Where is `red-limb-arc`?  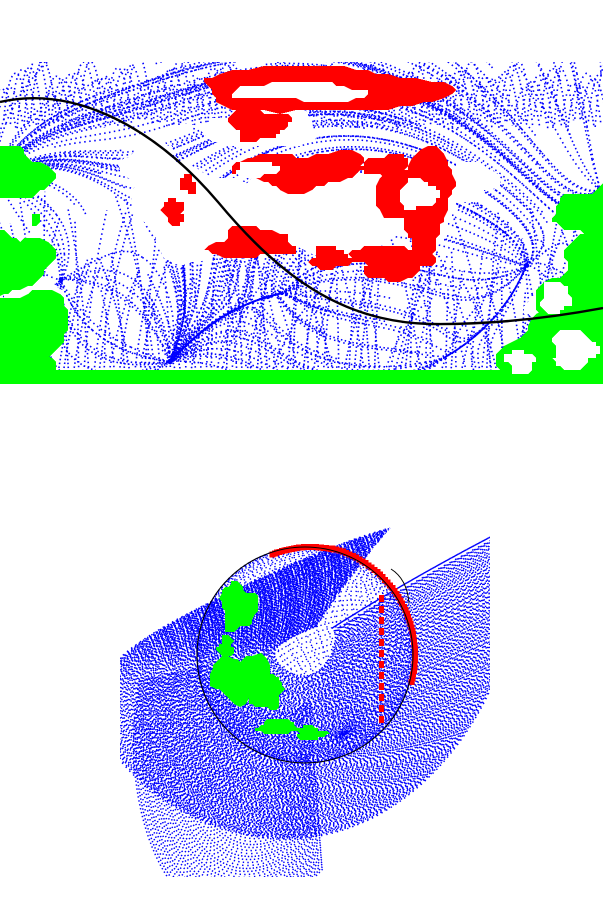
red-limb-arc is located at coordinates (343, 633).